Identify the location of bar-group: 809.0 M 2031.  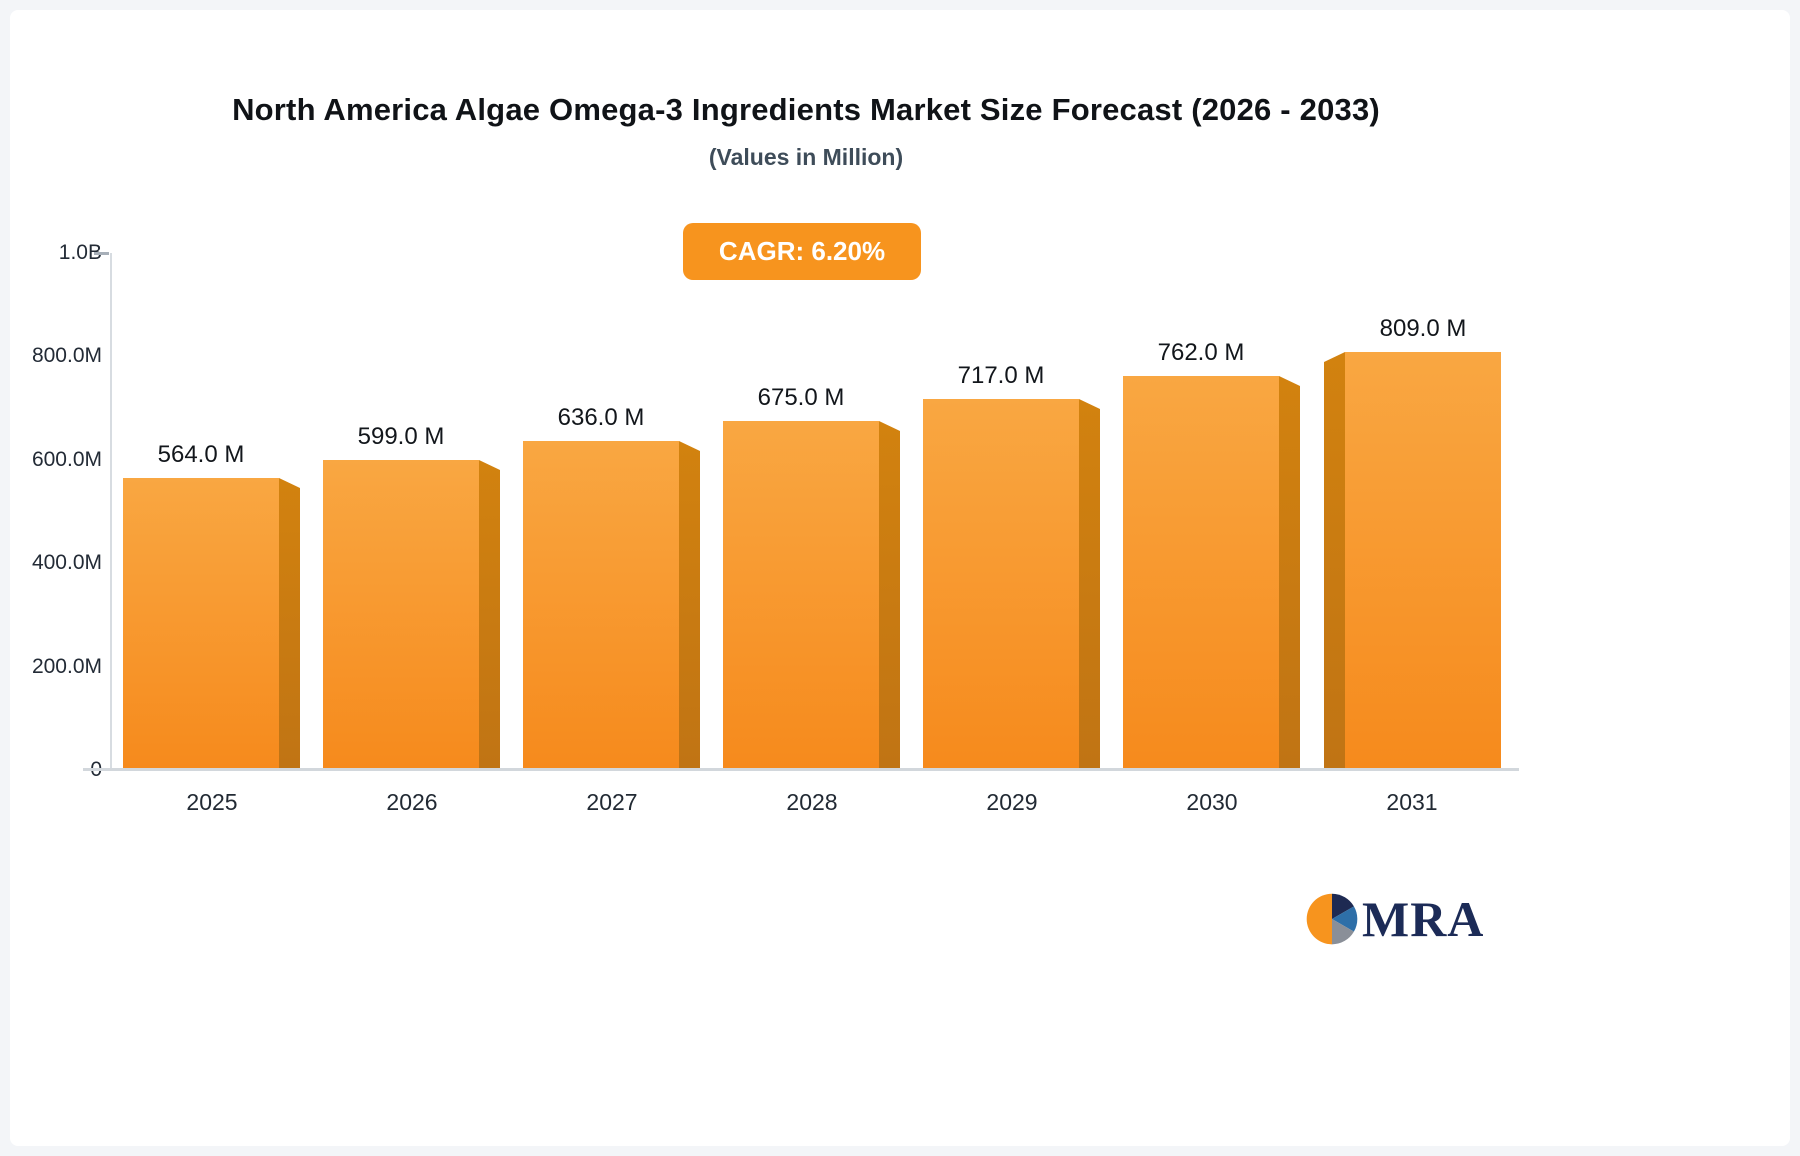
(1412, 534).